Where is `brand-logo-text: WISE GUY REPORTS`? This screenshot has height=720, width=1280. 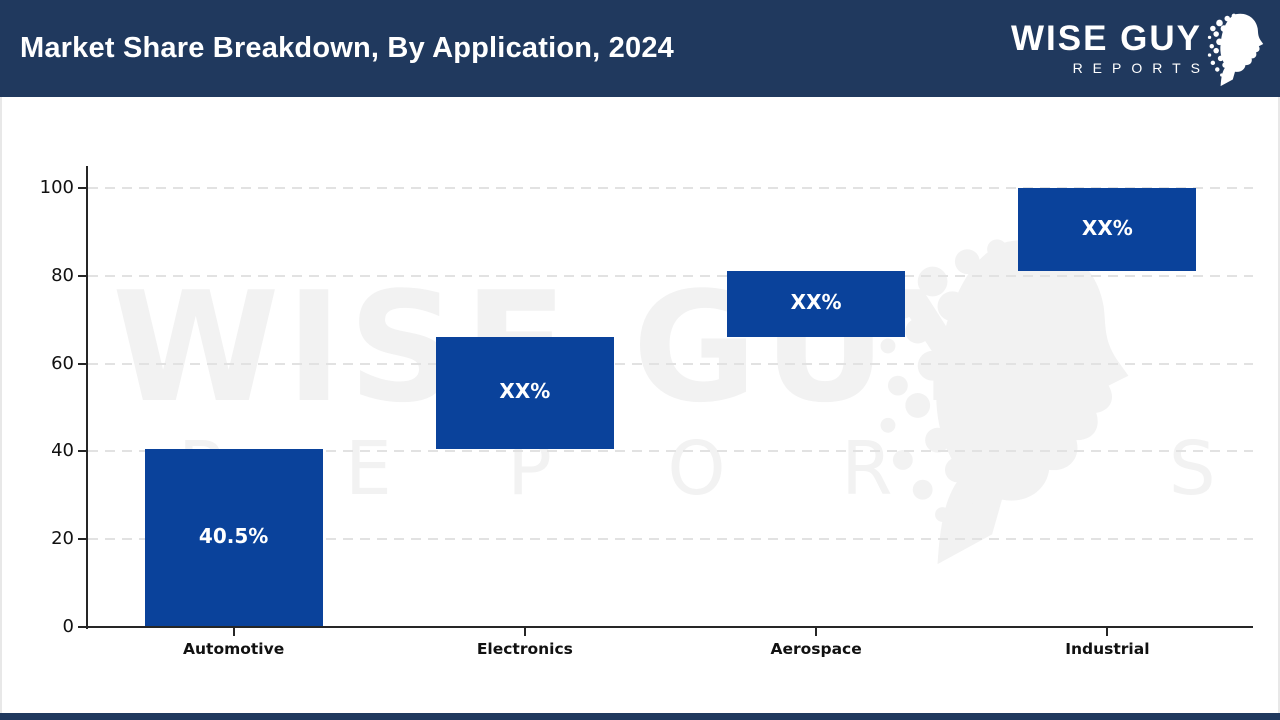 brand-logo-text: WISE GUY REPORTS is located at coordinates (1106, 48).